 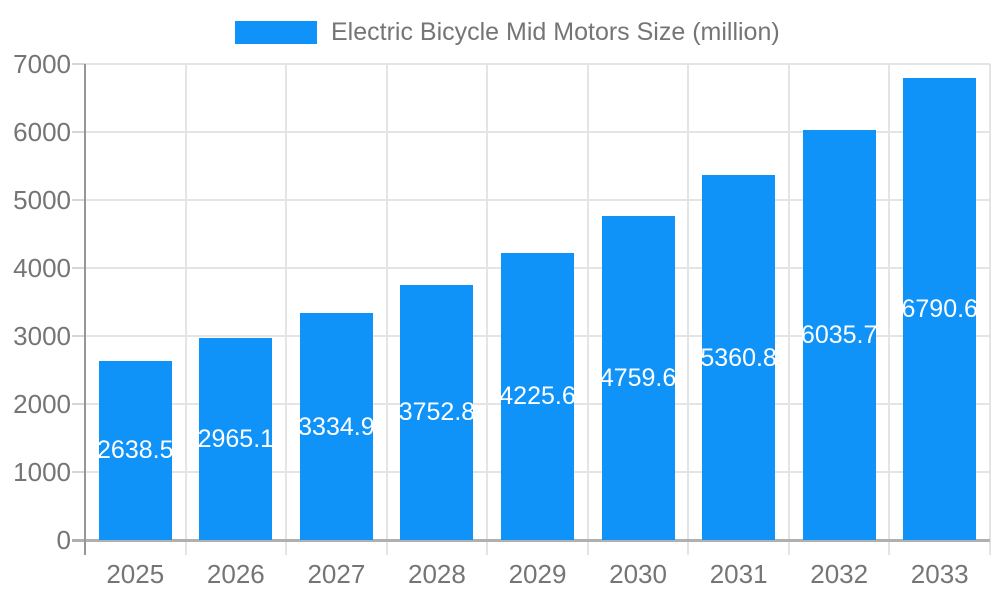 I want to click on legend-swatch, so click(x=276, y=32).